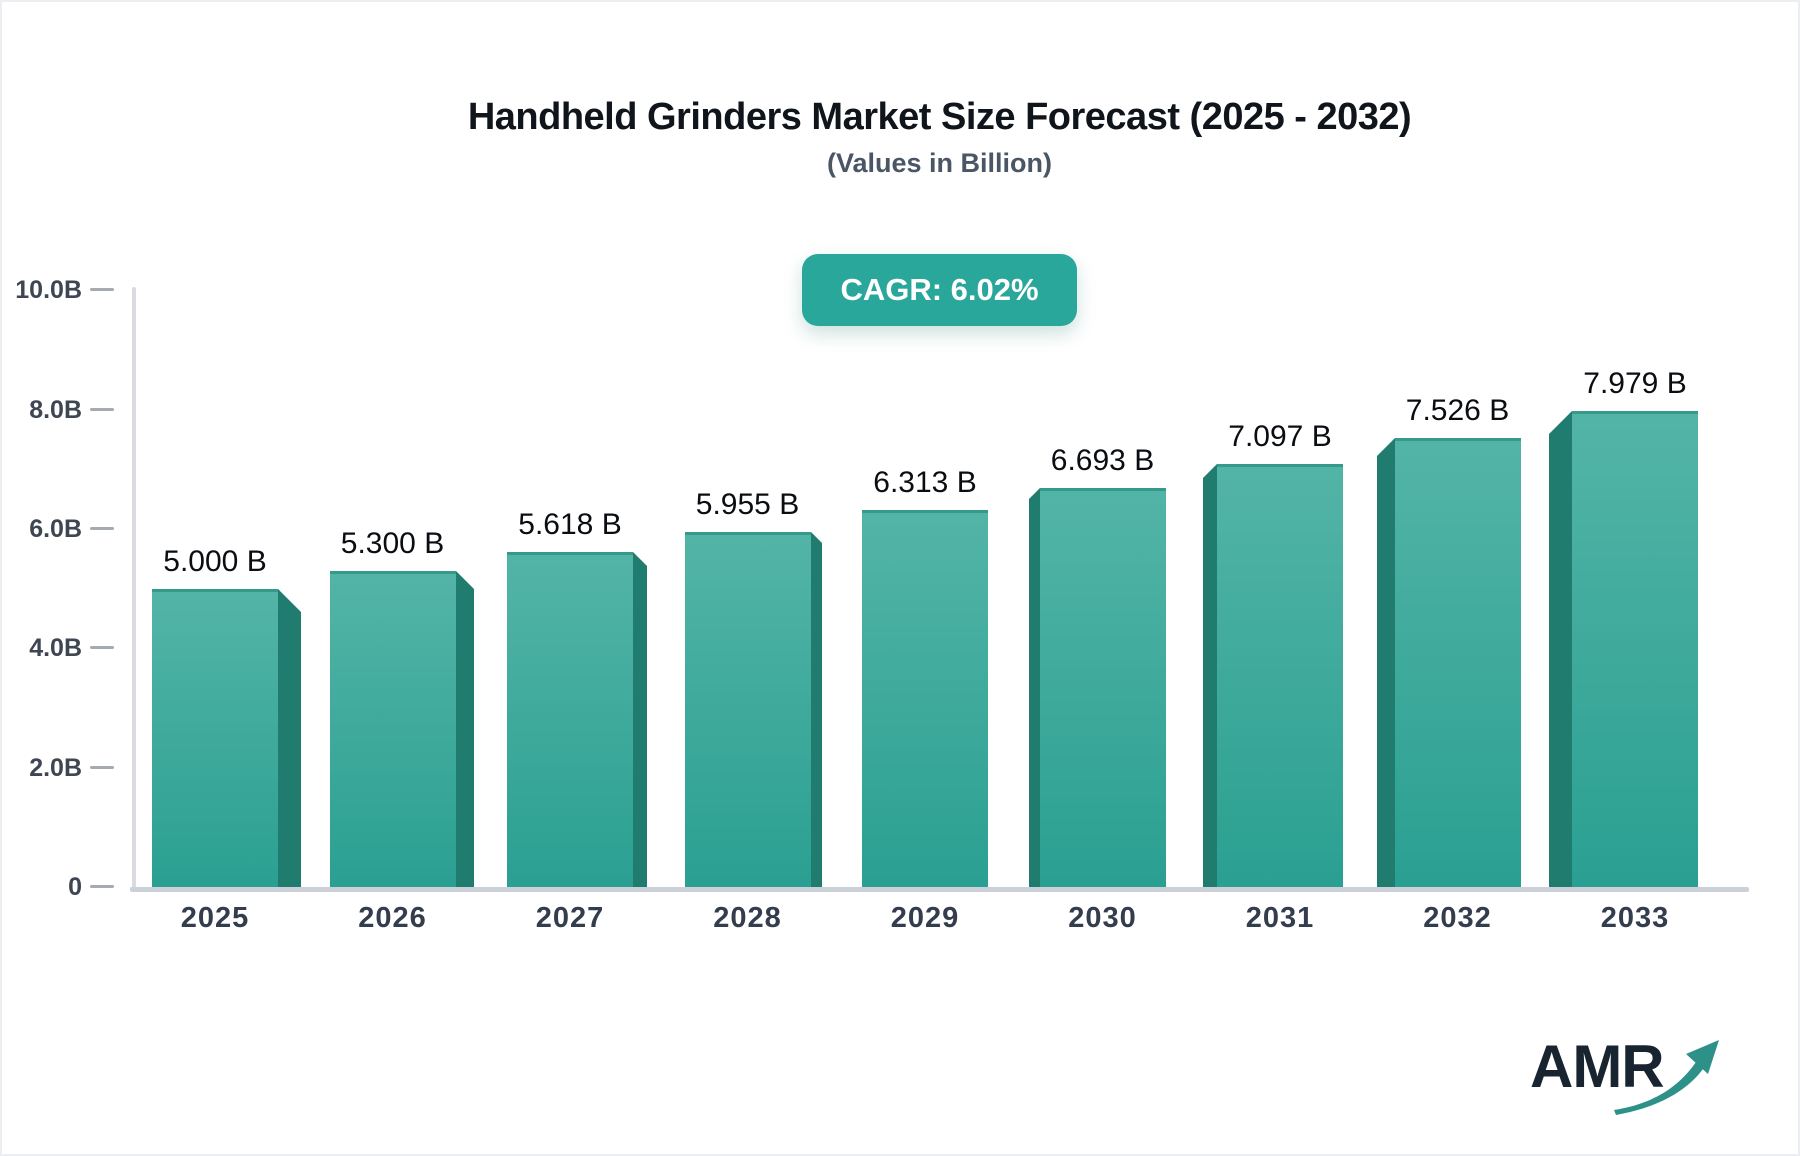 The image size is (1800, 1156). Describe the element at coordinates (1457, 410) in the screenshot. I see `bar-value-label: 7.526 B` at that location.